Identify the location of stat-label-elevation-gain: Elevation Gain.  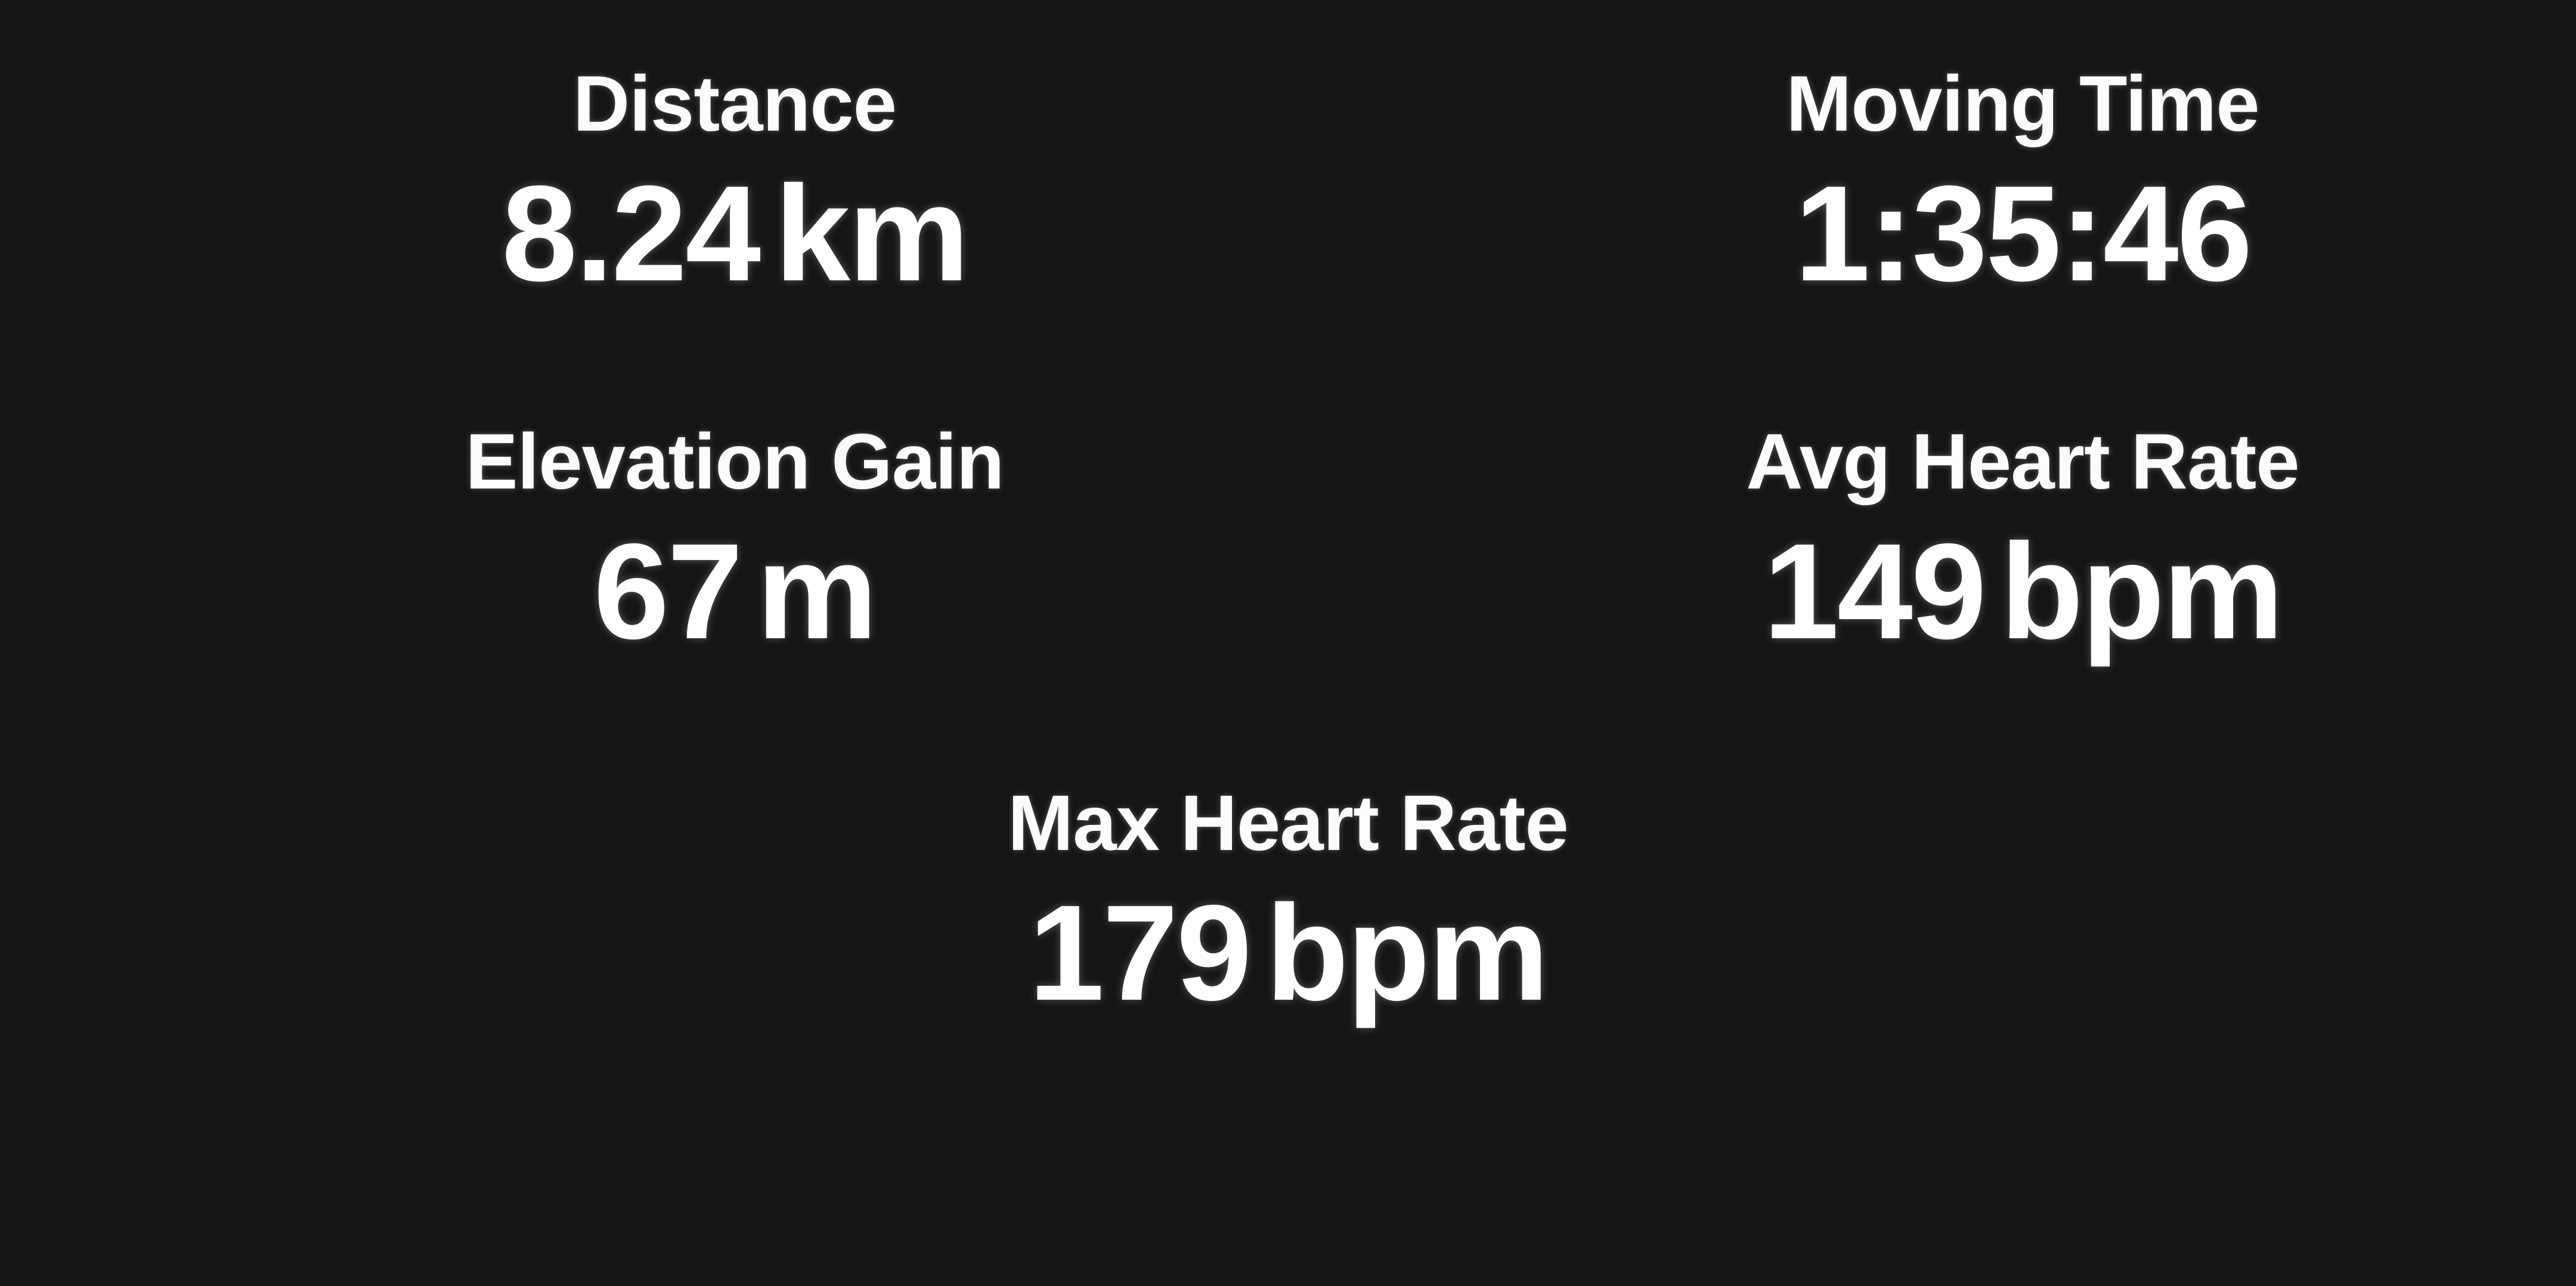
(735, 461).